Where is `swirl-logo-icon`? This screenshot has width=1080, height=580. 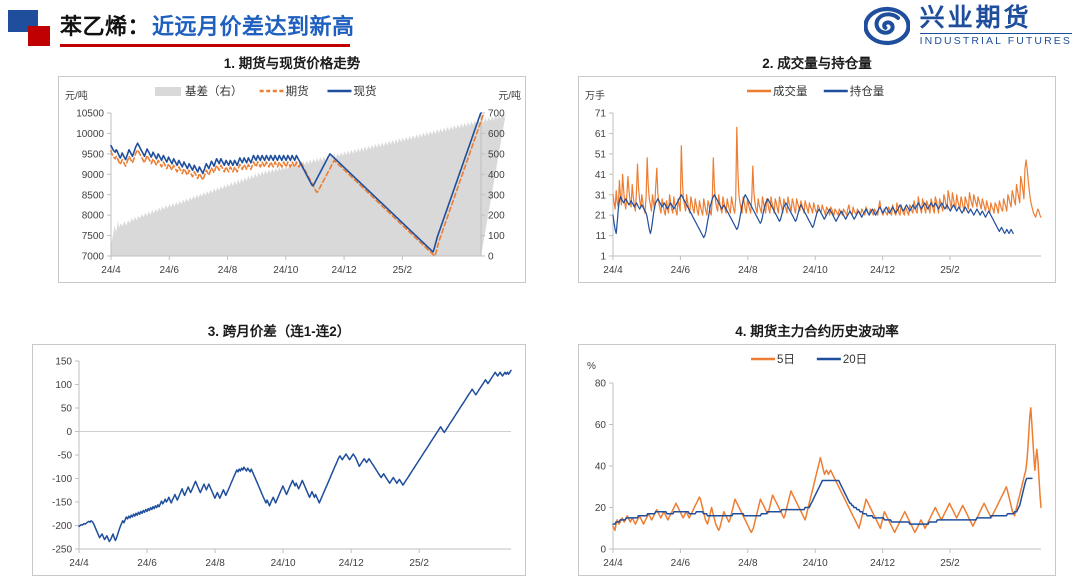 swirl-logo-icon is located at coordinates (886, 26).